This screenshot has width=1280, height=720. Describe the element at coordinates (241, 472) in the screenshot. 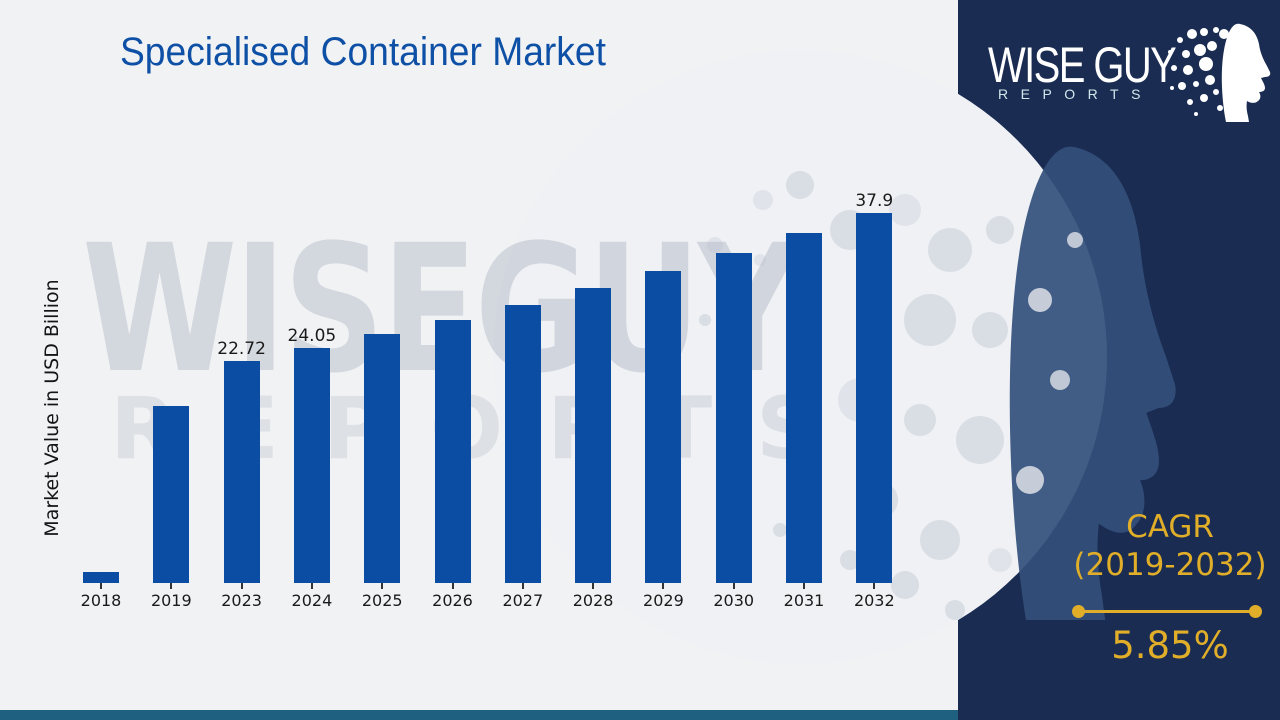

I see `bar-2023` at that location.